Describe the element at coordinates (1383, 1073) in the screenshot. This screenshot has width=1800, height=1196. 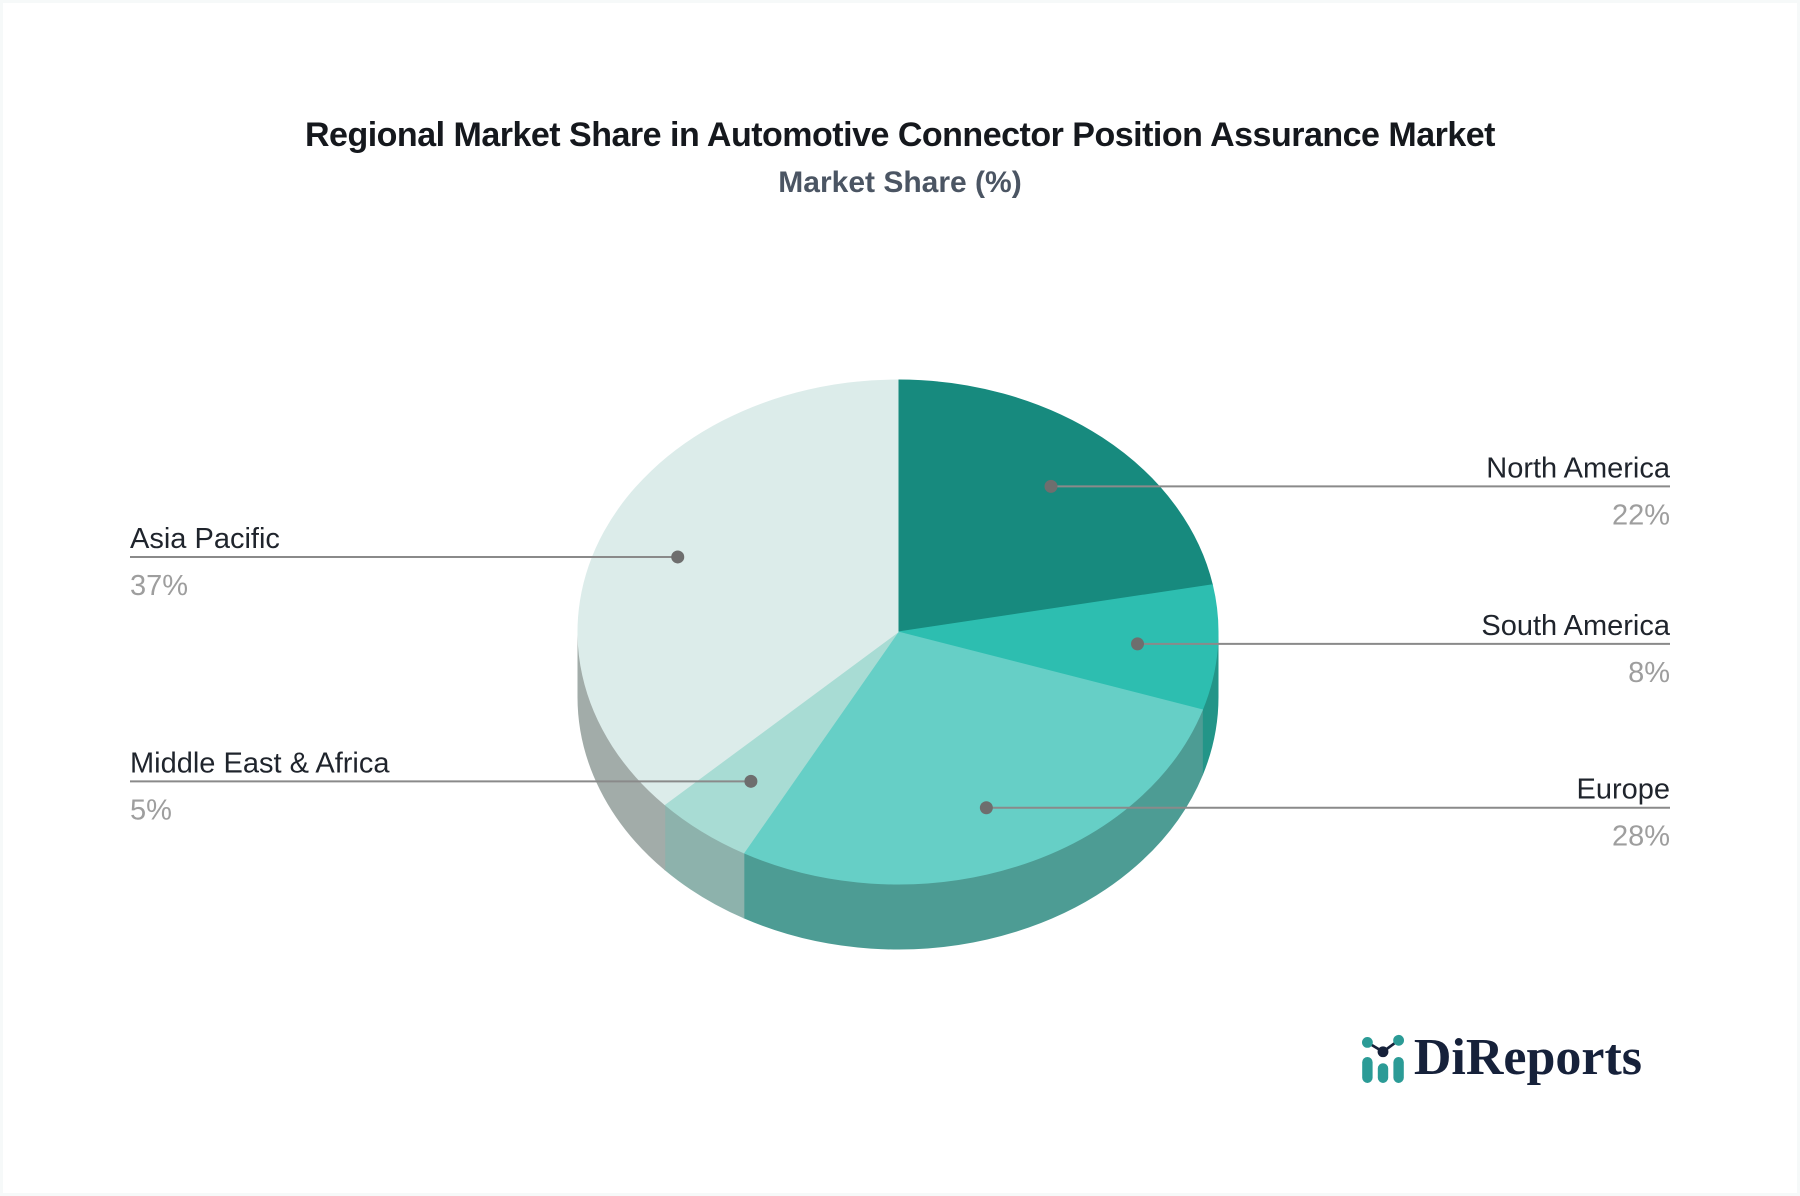
I see `logo-bar-middle` at that location.